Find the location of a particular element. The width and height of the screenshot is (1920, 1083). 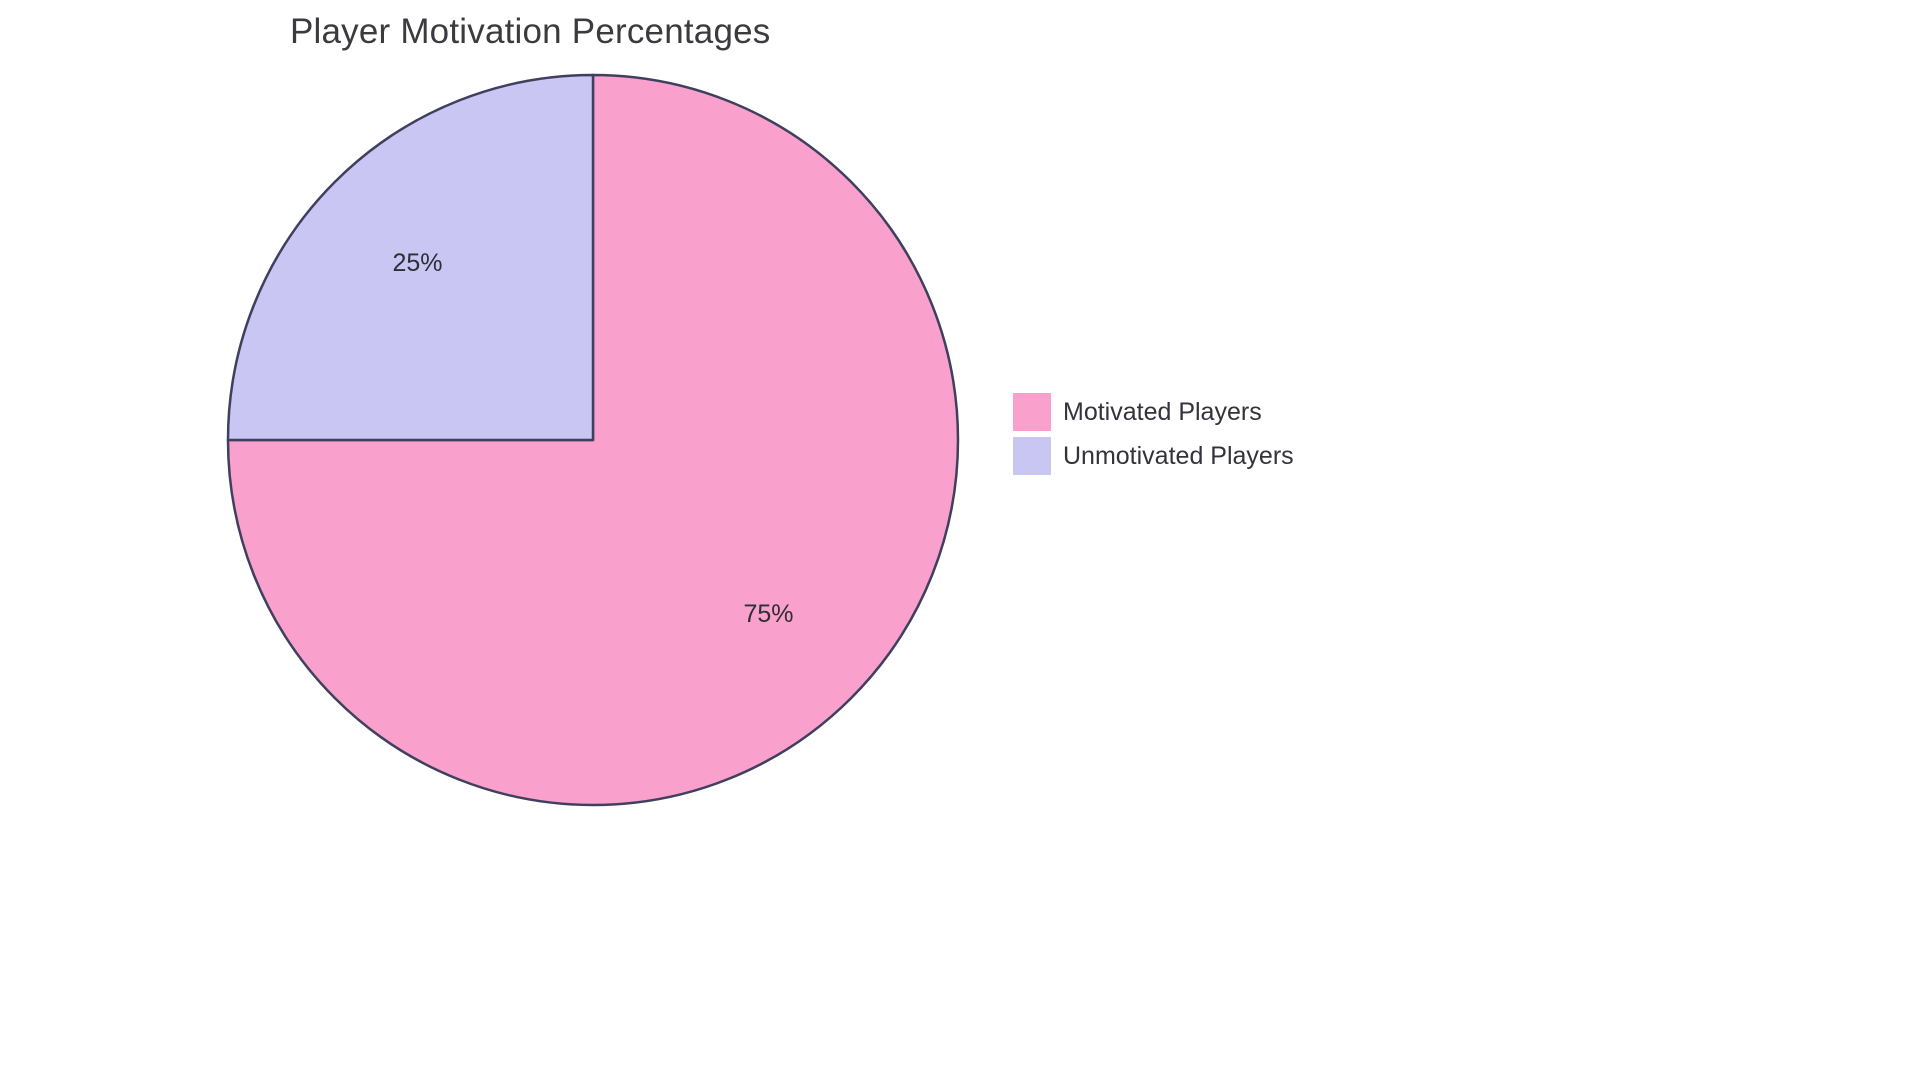

chart-title: Player Motivation Percentages is located at coordinates (530, 31).